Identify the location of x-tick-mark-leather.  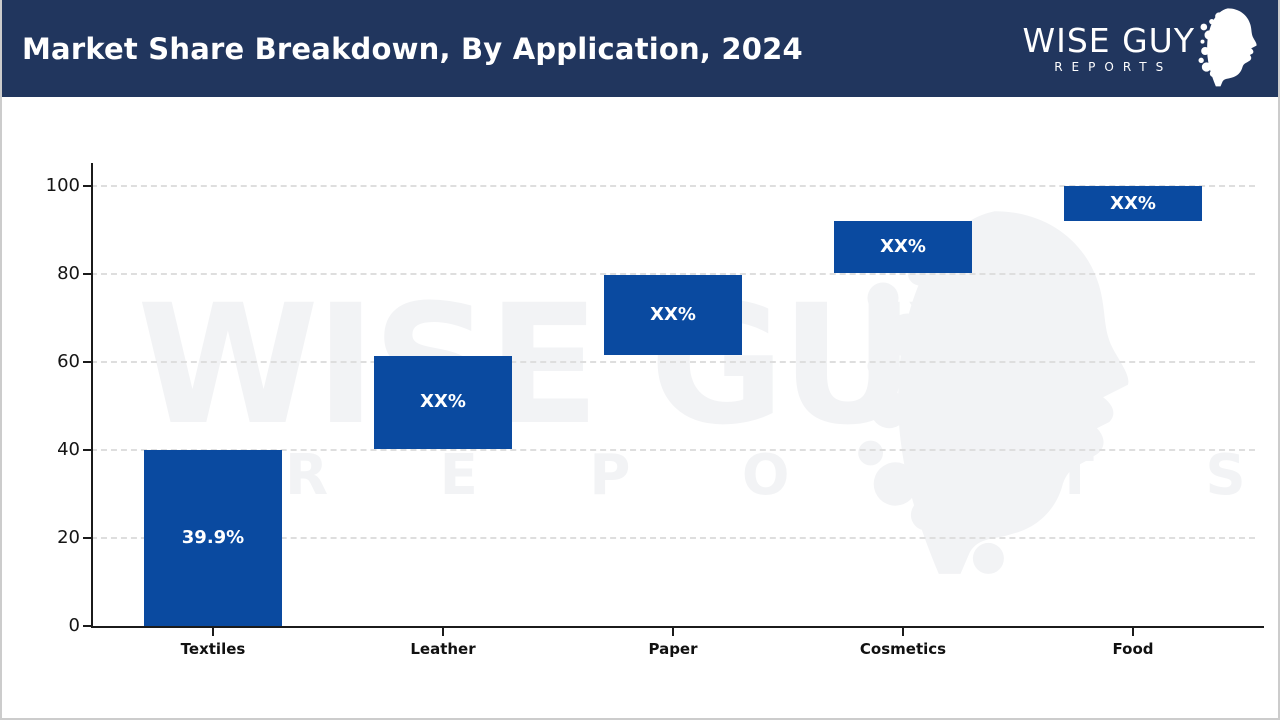
(443, 632).